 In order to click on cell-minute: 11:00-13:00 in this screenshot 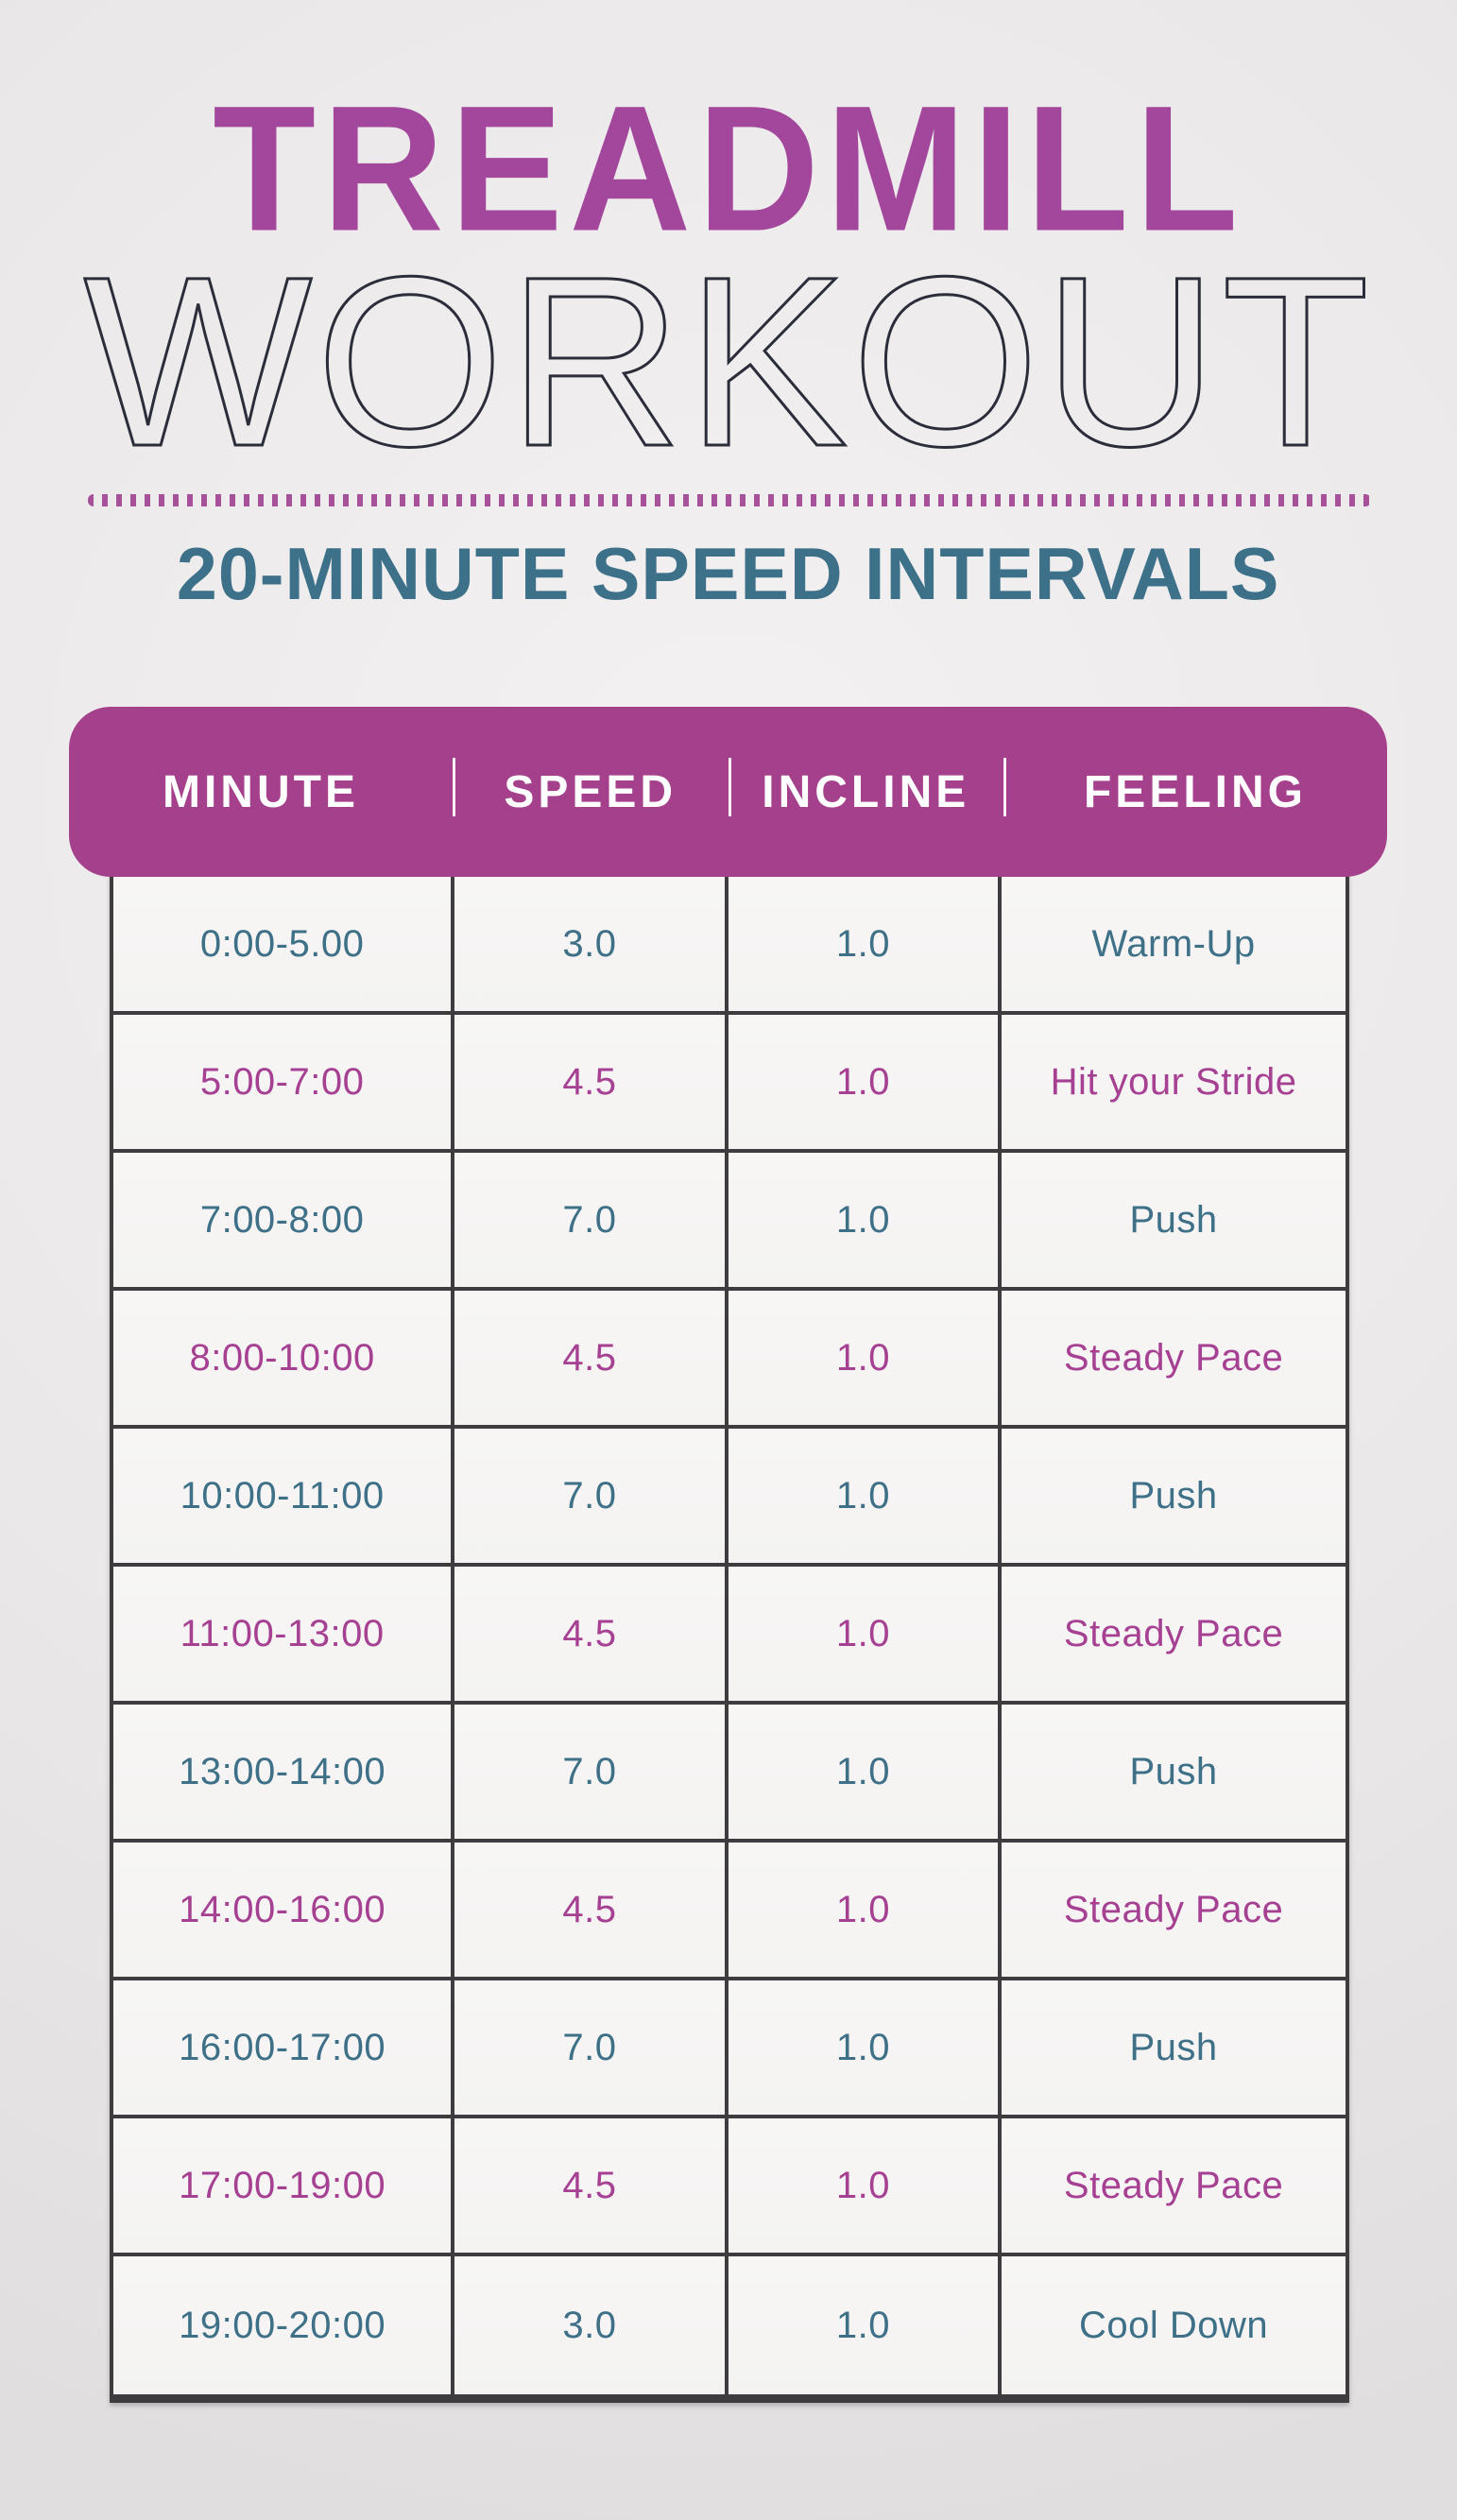, I will do `click(284, 1636)`.